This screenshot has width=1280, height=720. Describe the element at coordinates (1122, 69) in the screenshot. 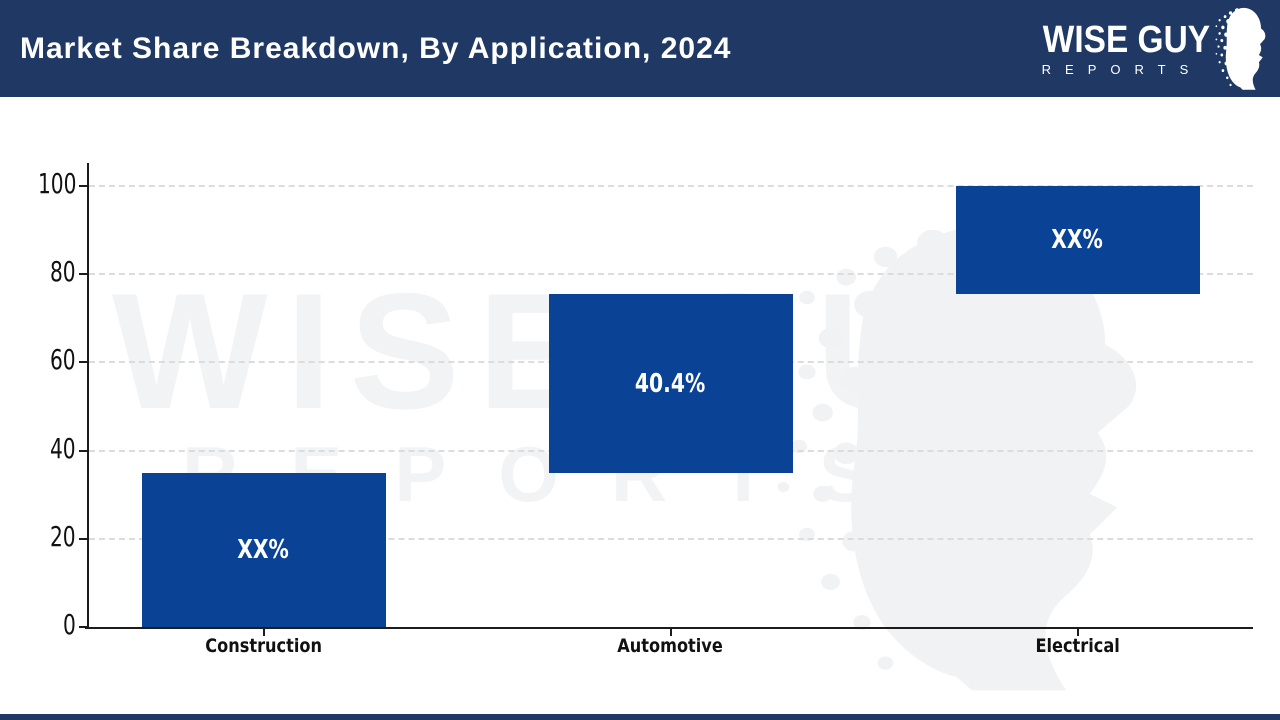

I see `logo-subtitle: REPORTS` at that location.